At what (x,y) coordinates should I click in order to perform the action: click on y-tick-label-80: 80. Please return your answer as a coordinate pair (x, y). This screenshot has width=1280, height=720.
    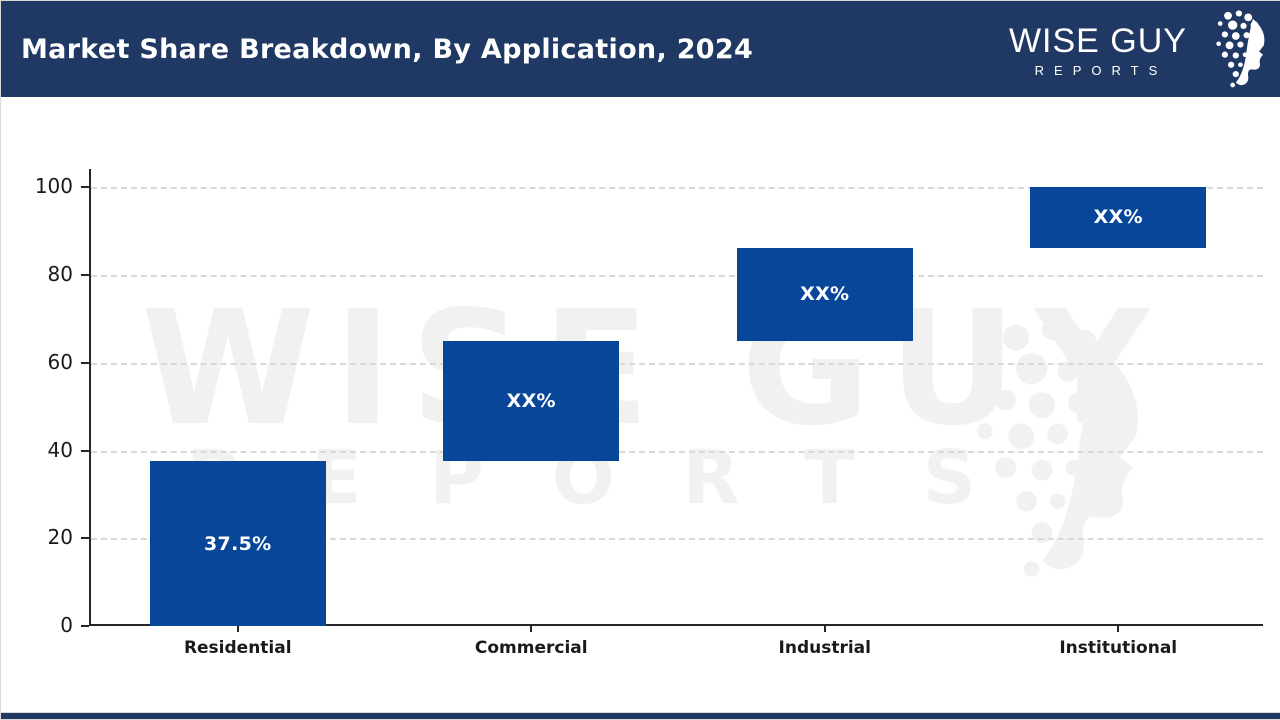
    Looking at the image, I should click on (60, 274).